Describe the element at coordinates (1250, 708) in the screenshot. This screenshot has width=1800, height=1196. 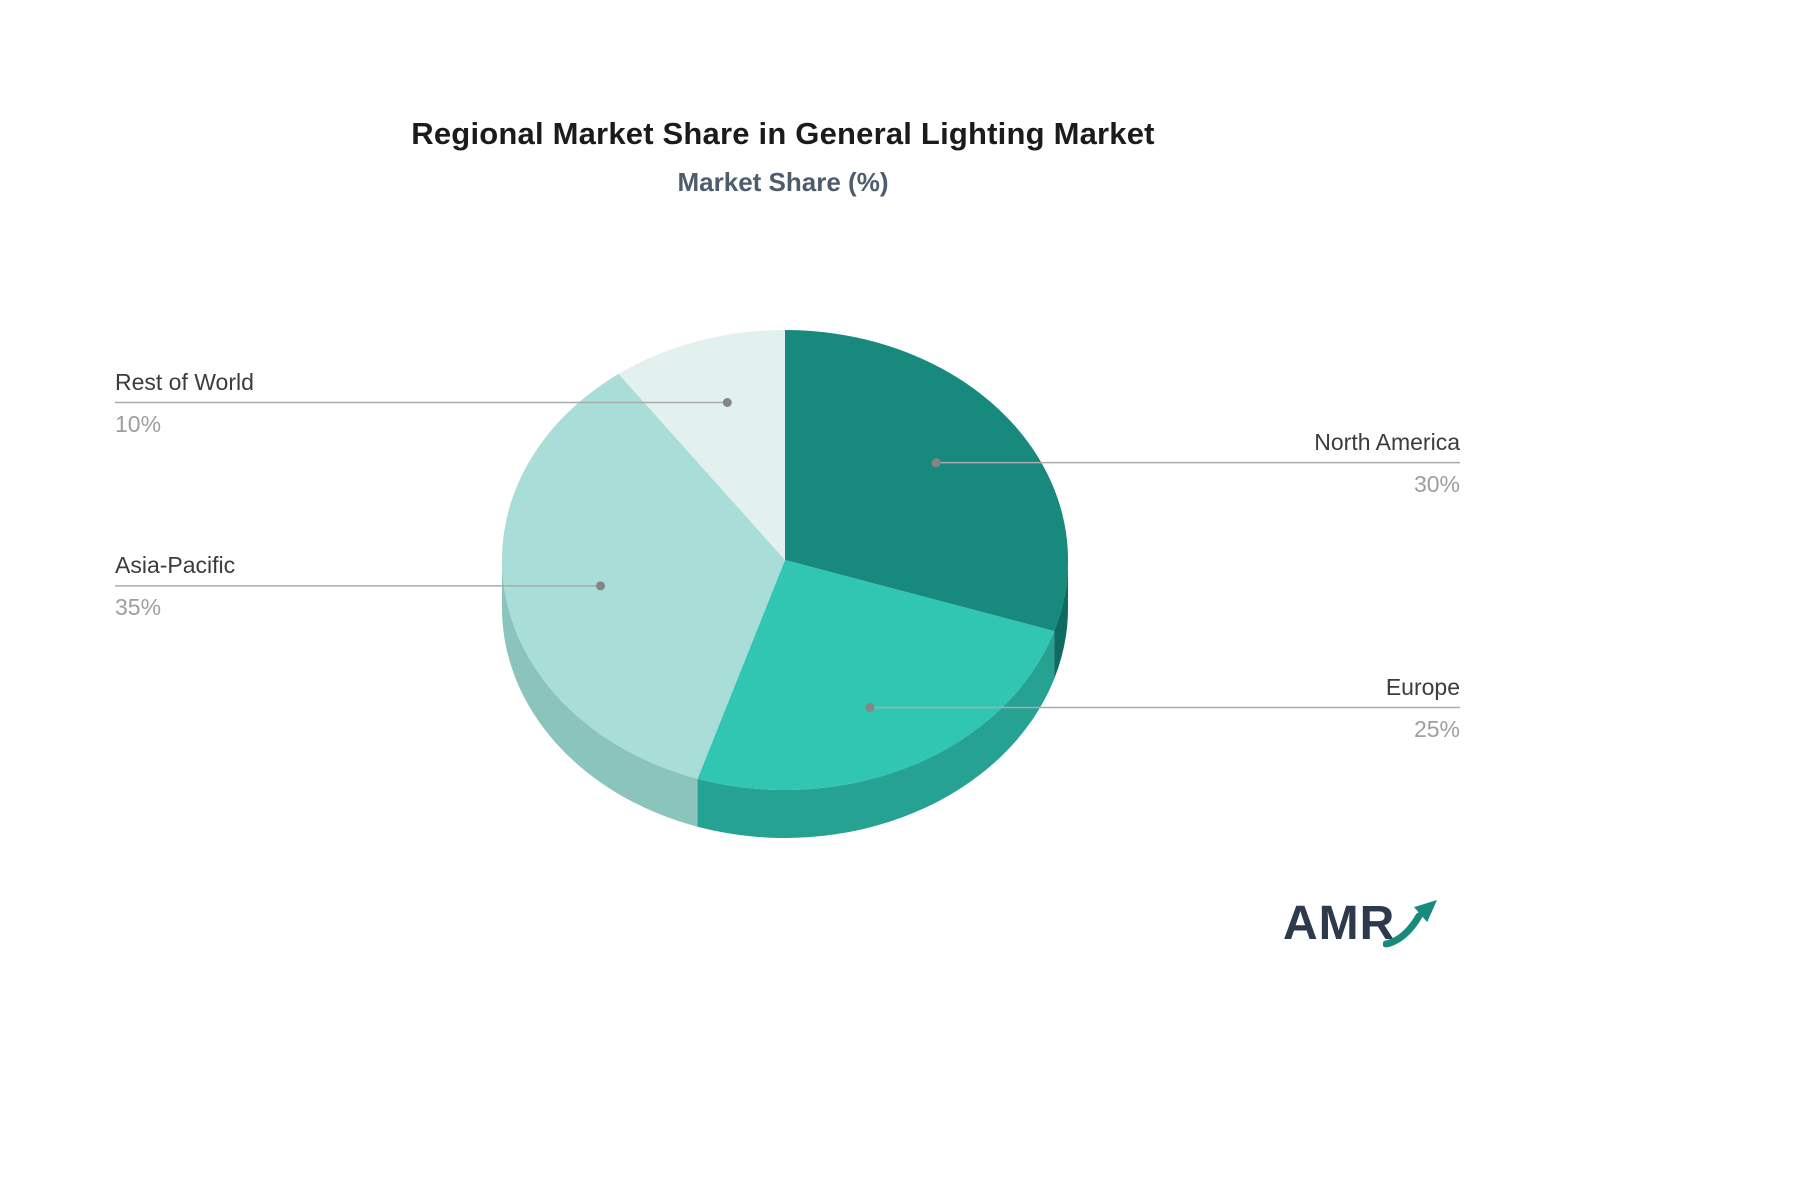
I see `slice-label-europe: Europe 25%` at that location.